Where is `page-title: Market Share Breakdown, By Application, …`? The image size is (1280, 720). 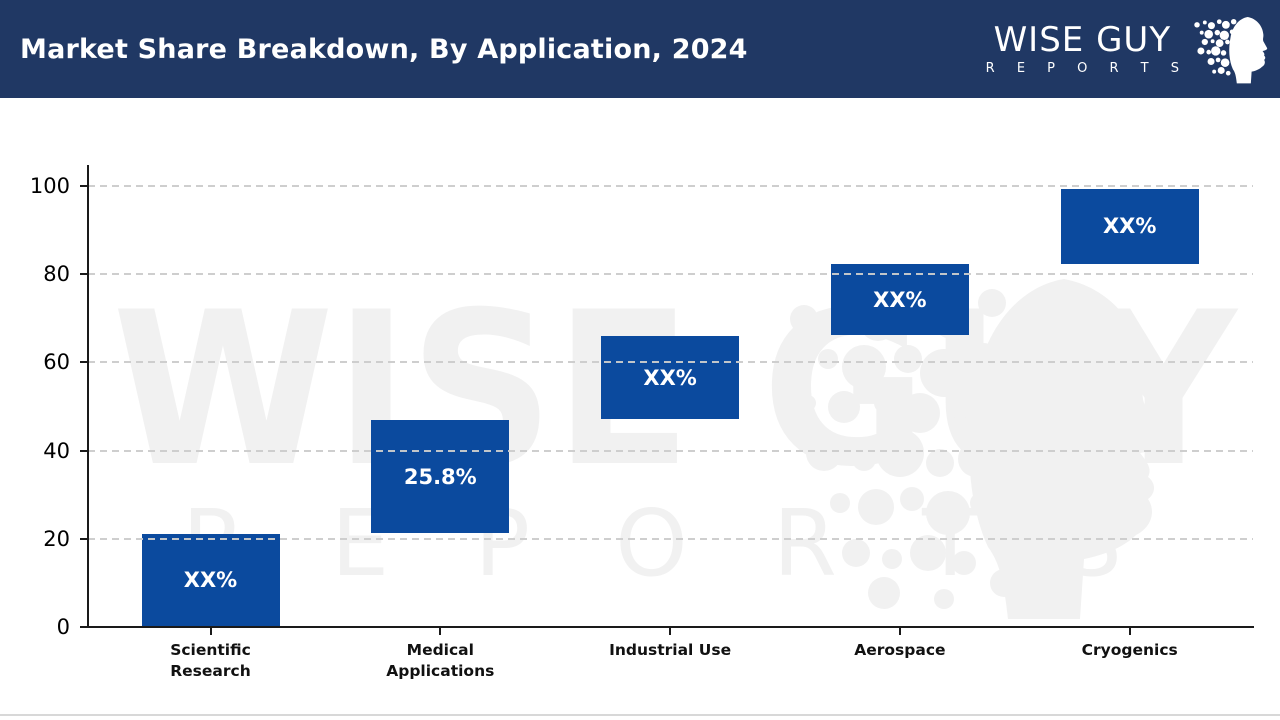 page-title: Market Share Breakdown, By Application, … is located at coordinates (384, 49).